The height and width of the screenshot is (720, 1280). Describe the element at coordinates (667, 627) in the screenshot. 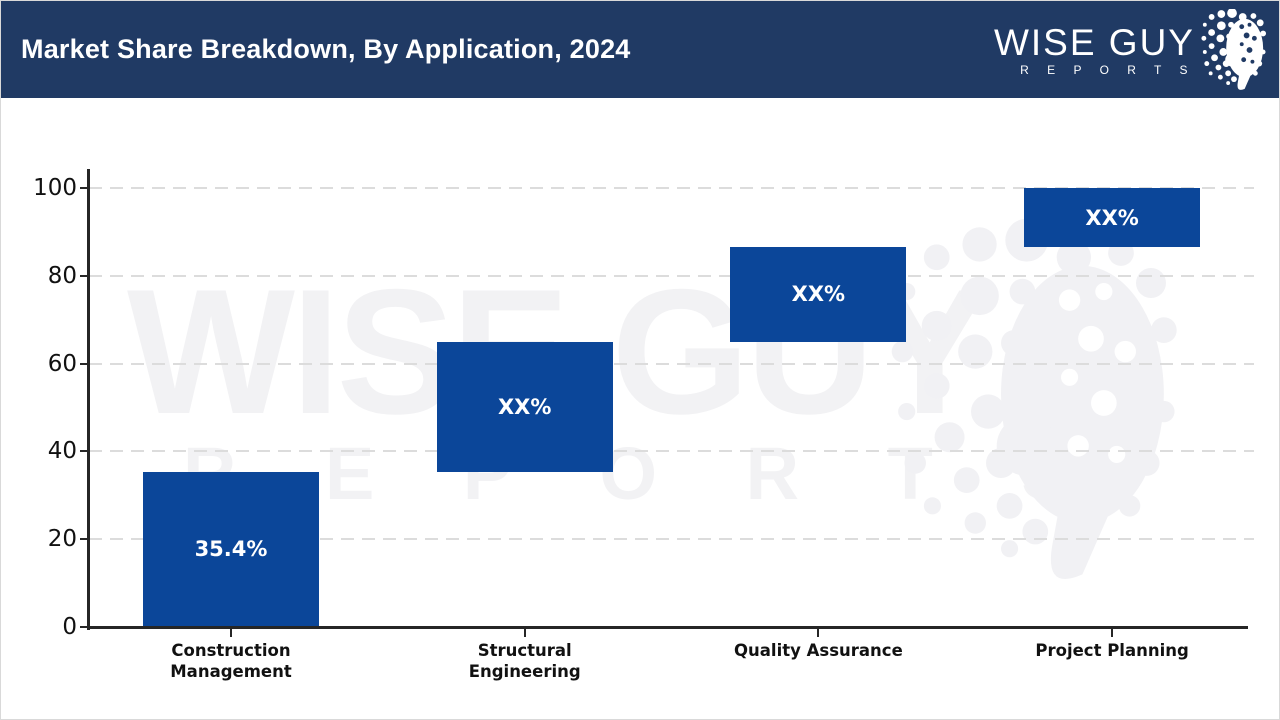

I see `x-axis-line` at that location.